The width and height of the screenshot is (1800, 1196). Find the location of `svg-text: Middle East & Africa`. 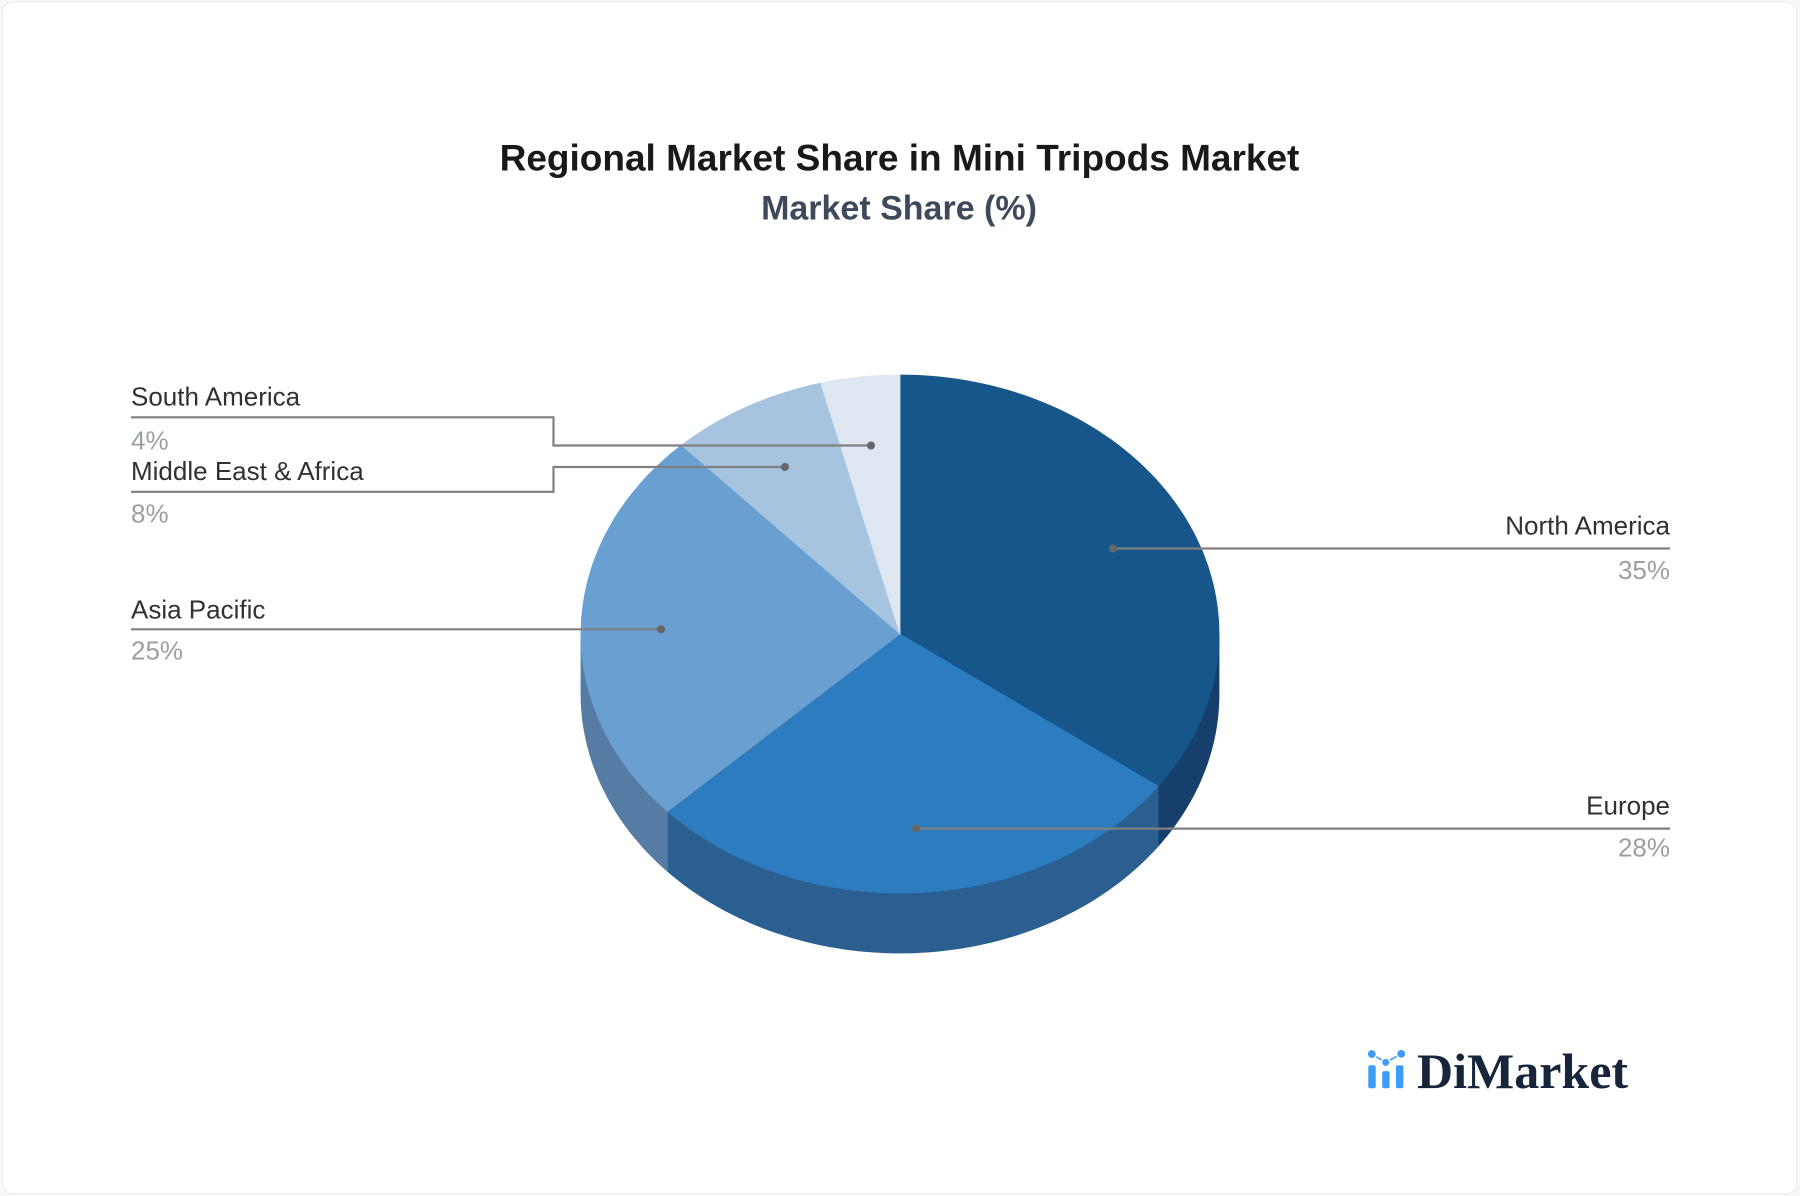

svg-text: Middle East & Africa is located at coordinates (247, 471).